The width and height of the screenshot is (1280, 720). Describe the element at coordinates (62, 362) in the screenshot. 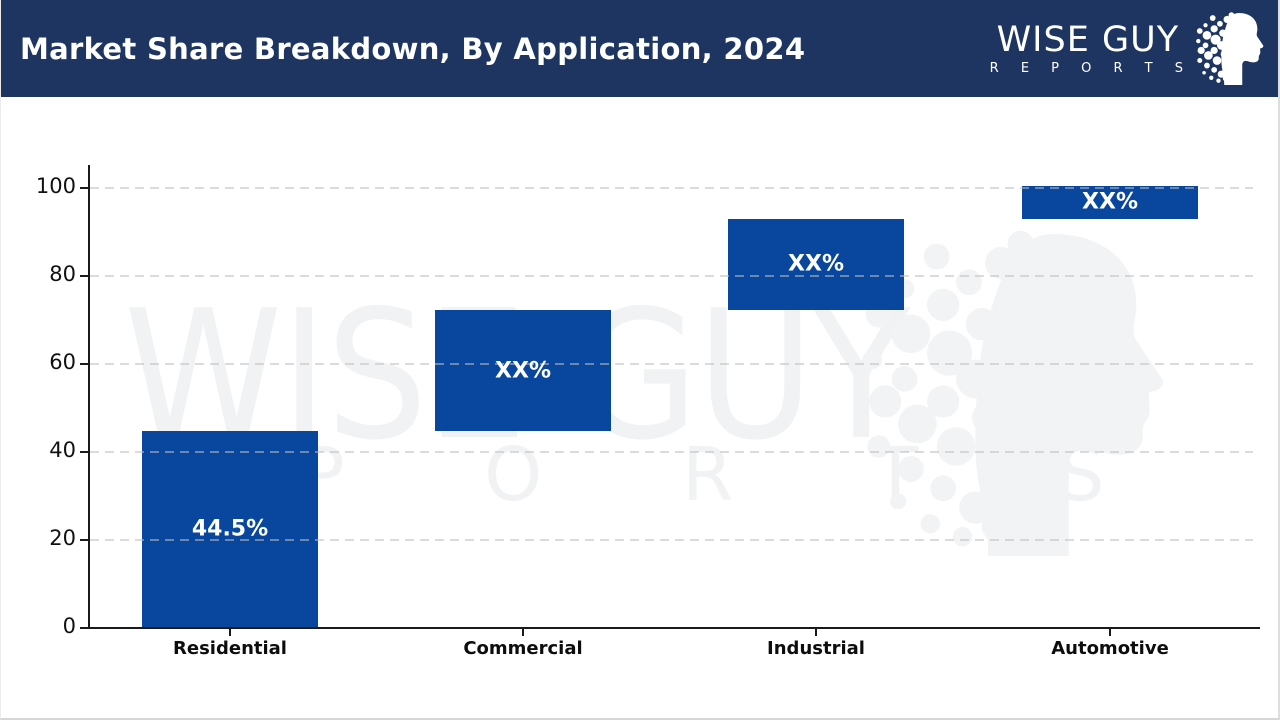

I see `y-tick-label: 60` at that location.